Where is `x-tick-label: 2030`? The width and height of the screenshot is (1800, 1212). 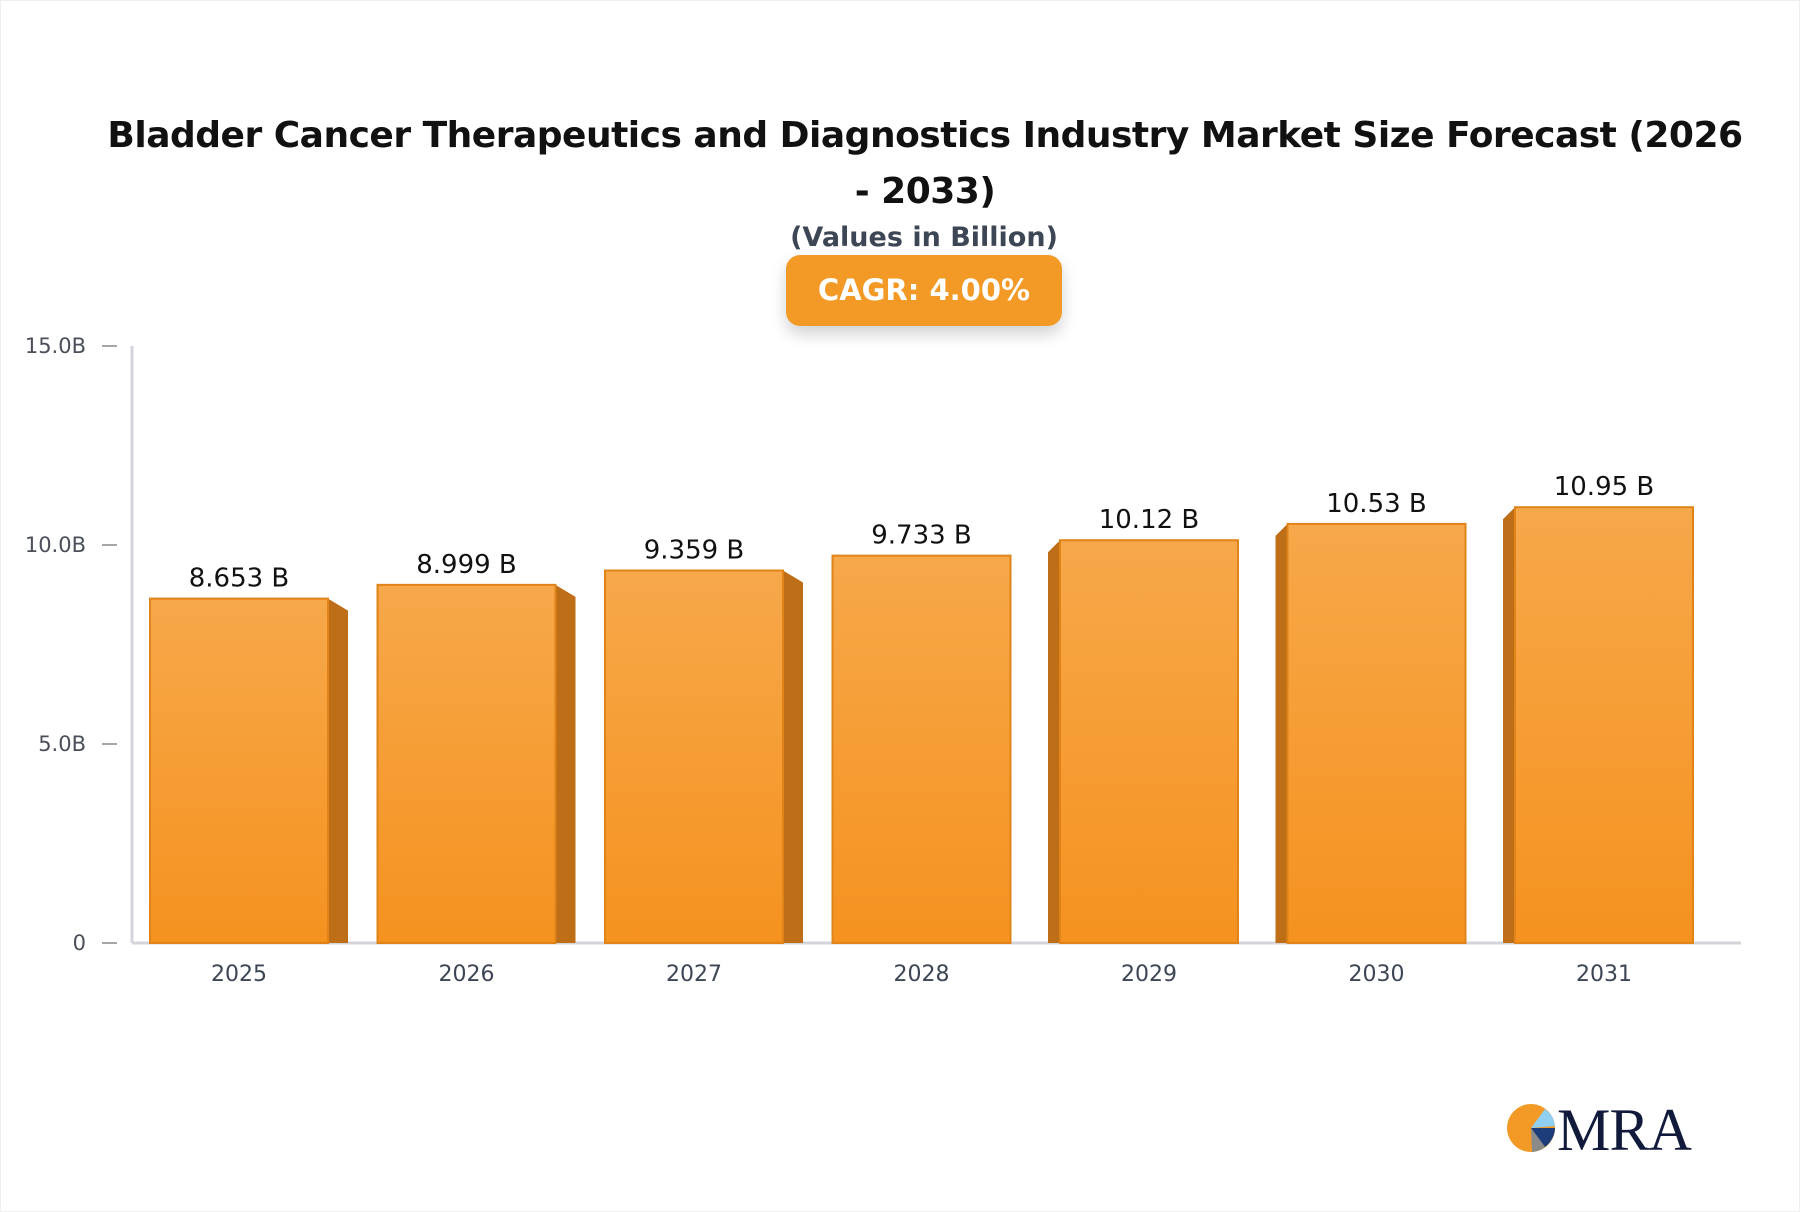 x-tick-label: 2030 is located at coordinates (1377, 974).